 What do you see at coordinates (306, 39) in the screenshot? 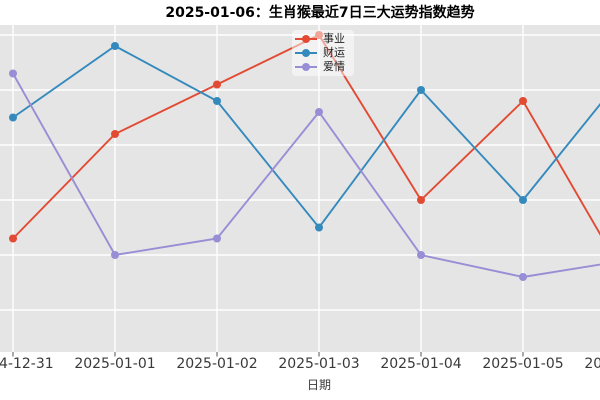
I see `career-line-marker-icon` at bounding box center [306, 39].